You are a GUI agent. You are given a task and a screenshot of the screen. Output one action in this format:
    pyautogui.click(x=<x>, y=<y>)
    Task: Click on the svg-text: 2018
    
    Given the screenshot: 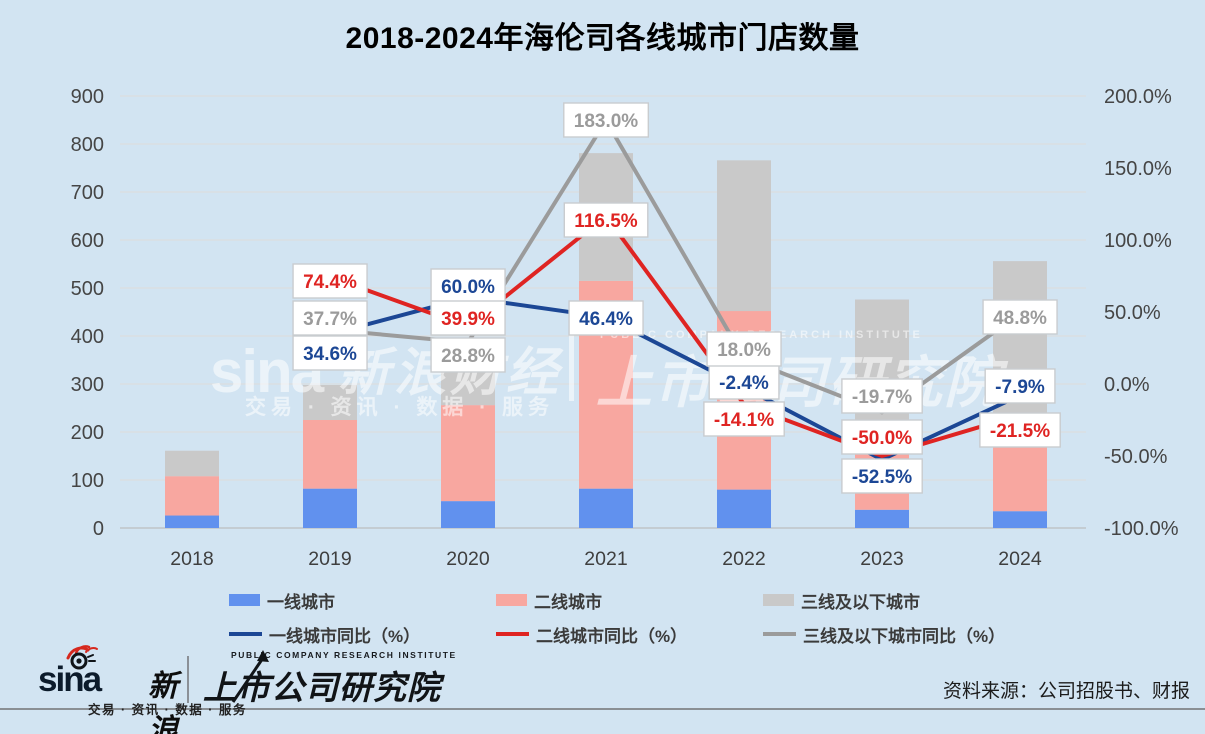 What is the action you would take?
    pyautogui.click(x=191, y=559)
    